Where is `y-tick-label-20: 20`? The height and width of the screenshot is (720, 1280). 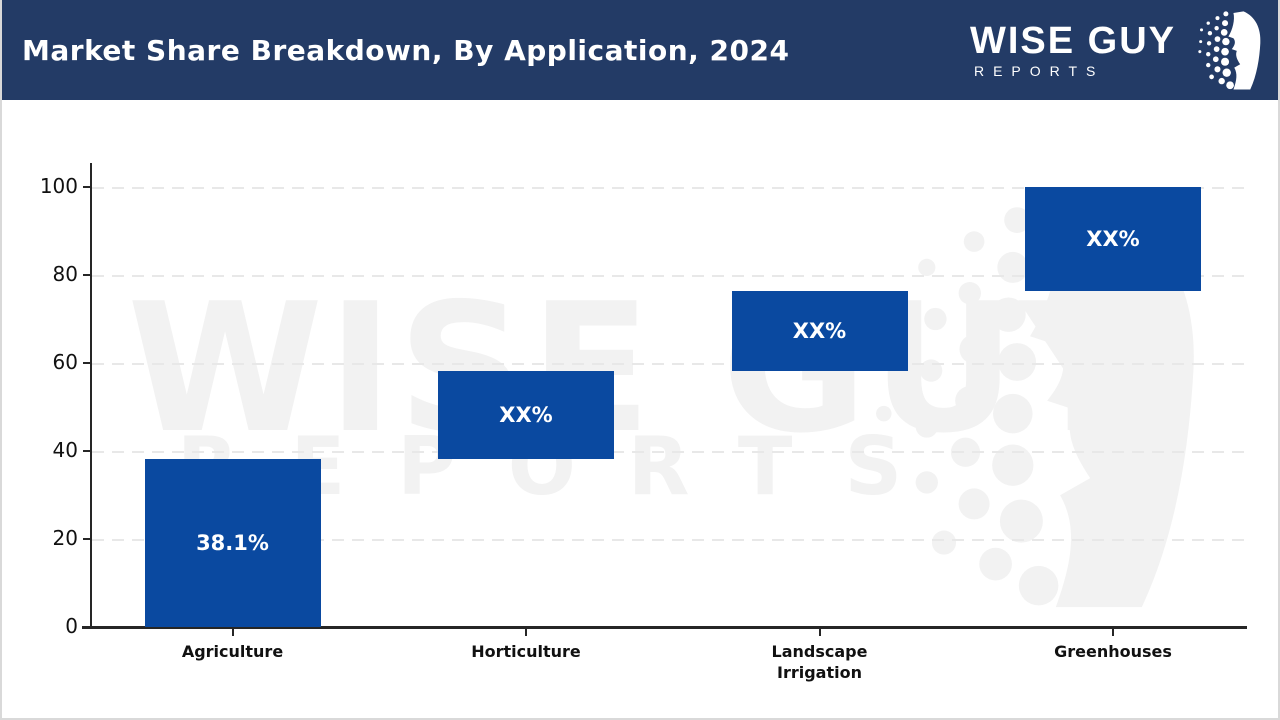
y-tick-label-20: 20 is located at coordinates (65, 538).